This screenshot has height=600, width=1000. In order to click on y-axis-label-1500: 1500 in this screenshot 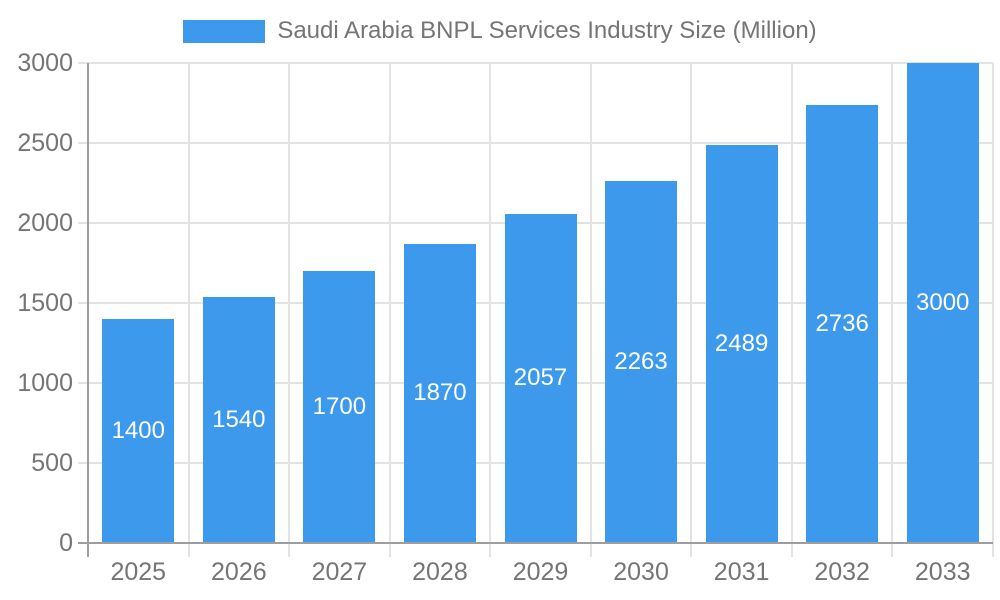, I will do `click(45, 303)`.